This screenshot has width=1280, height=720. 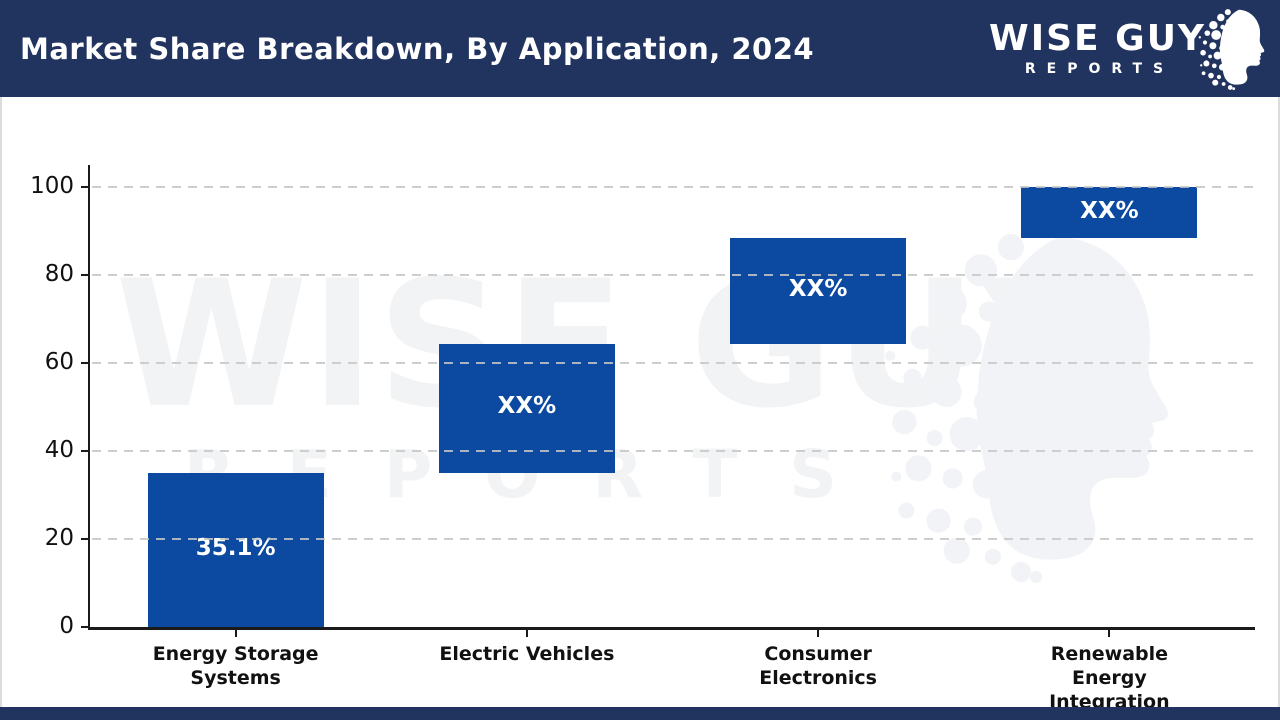 I want to click on brand-text: WISE GUY REPORTS, so click(x=1097, y=48).